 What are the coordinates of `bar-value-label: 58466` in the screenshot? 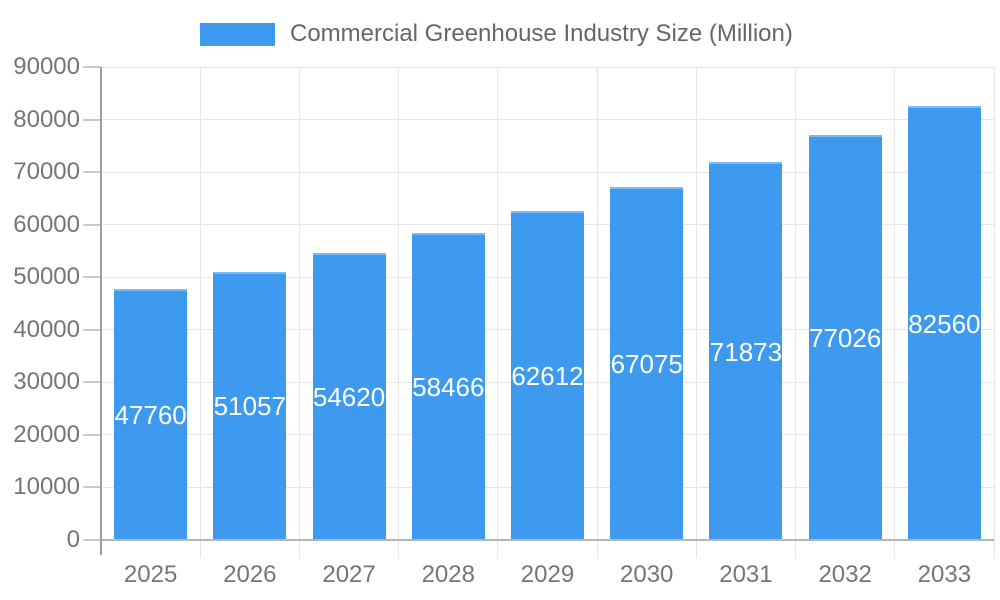 It's located at (448, 386).